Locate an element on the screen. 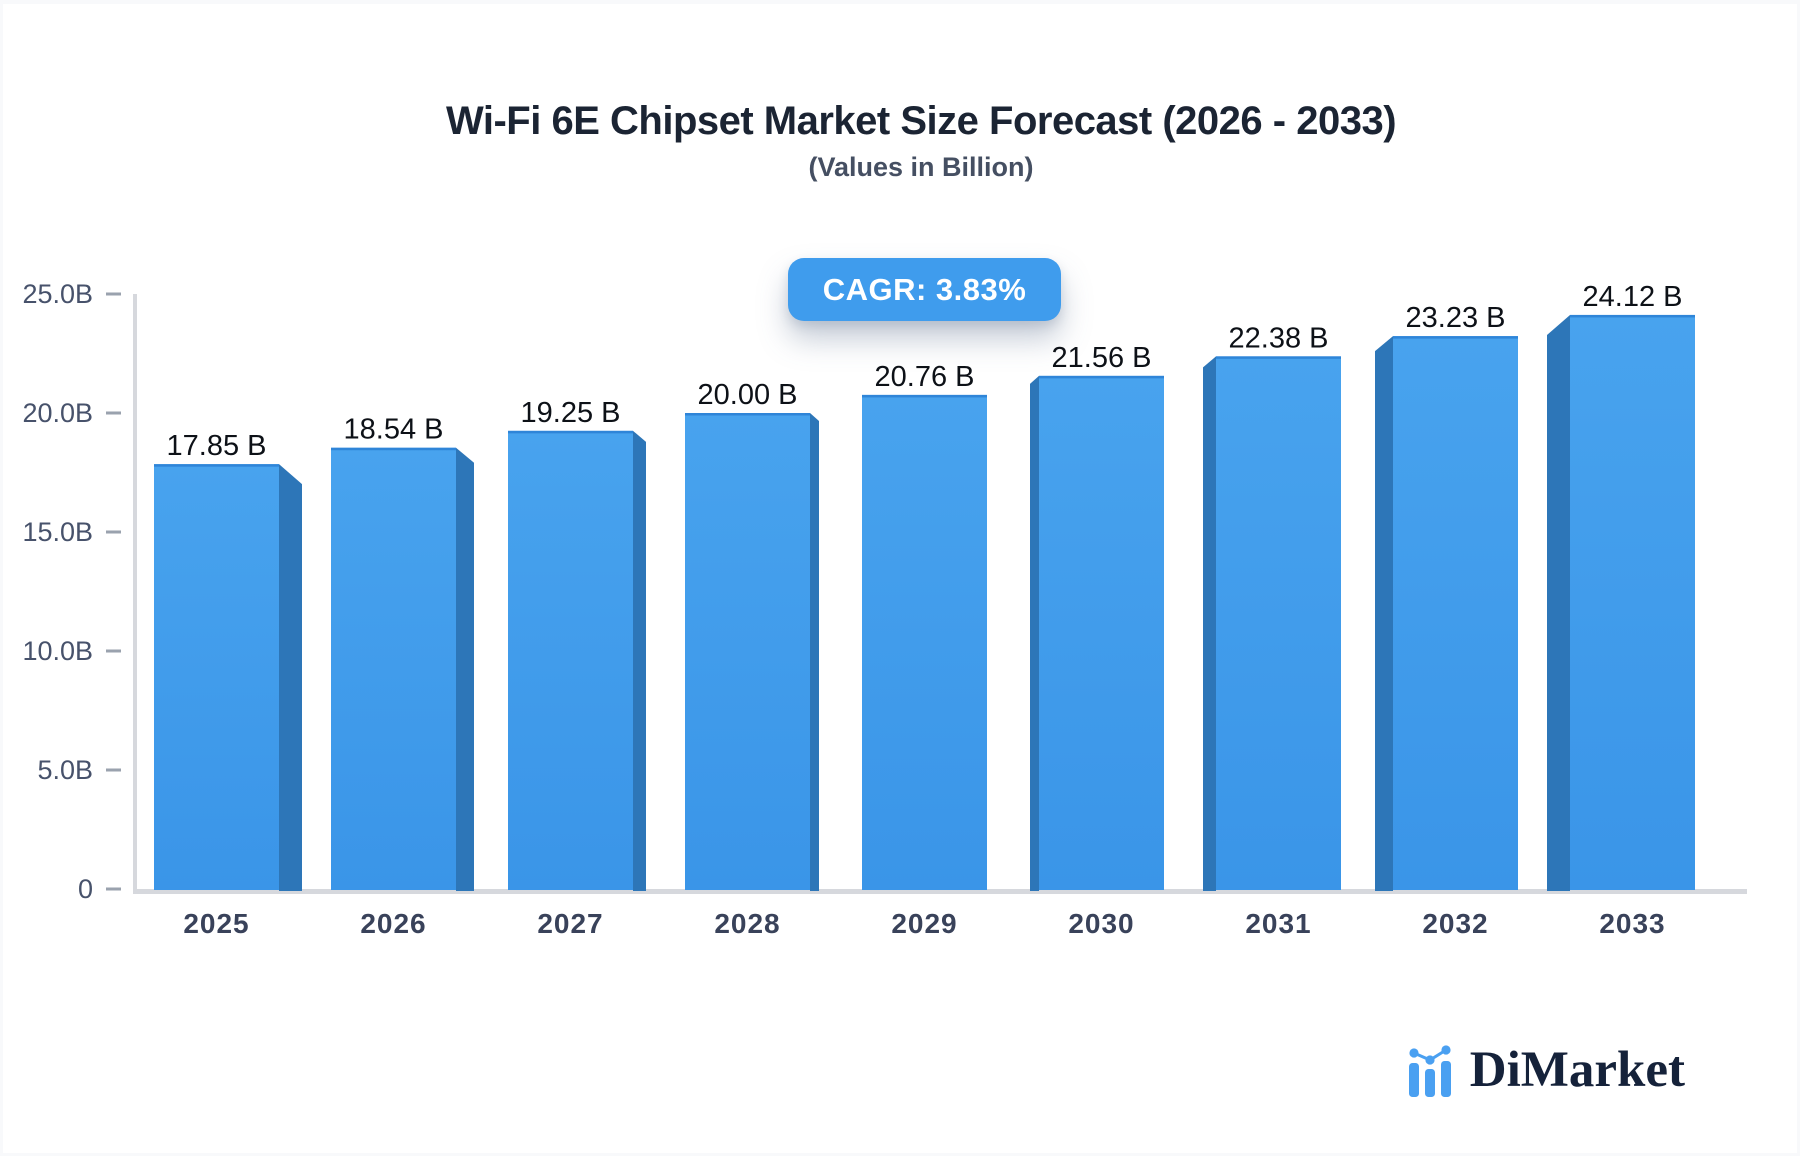  x-category-label: 2028 is located at coordinates (747, 923).